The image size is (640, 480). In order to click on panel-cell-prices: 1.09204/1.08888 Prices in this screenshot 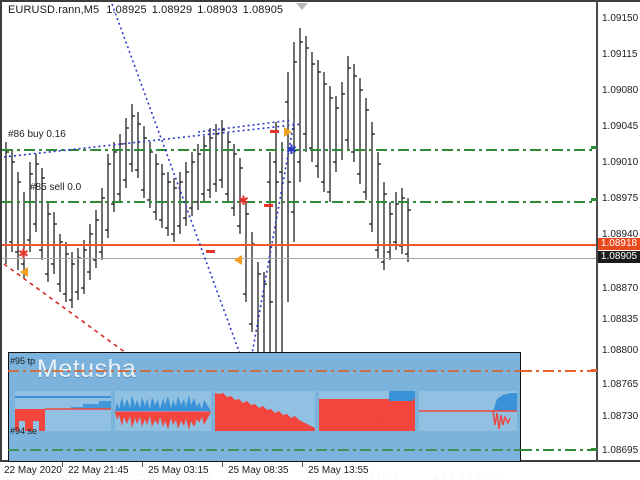, I will do `click(164, 435)`.